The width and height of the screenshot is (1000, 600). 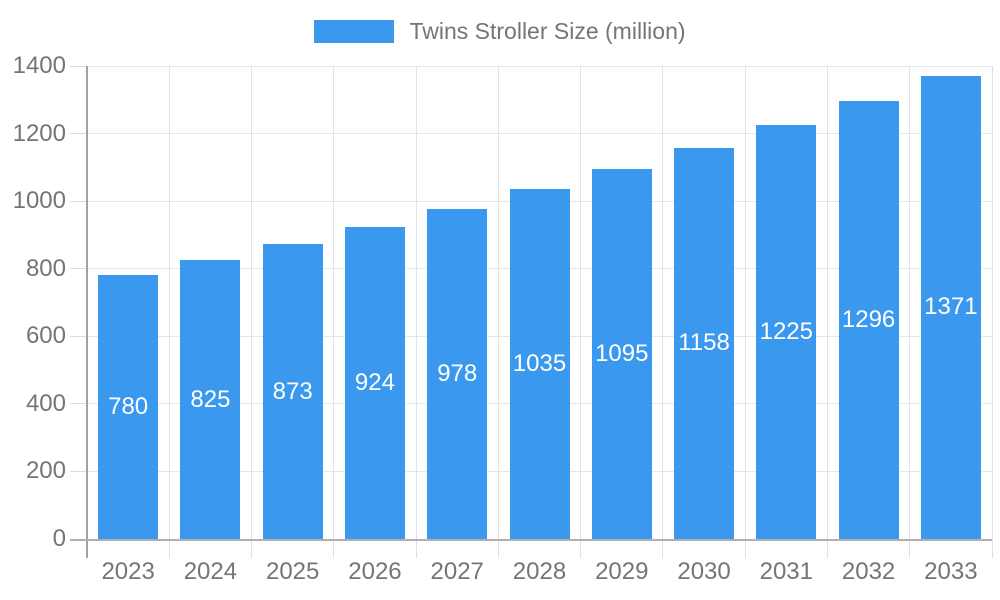 I want to click on y-axis-label: 600, so click(x=45, y=336).